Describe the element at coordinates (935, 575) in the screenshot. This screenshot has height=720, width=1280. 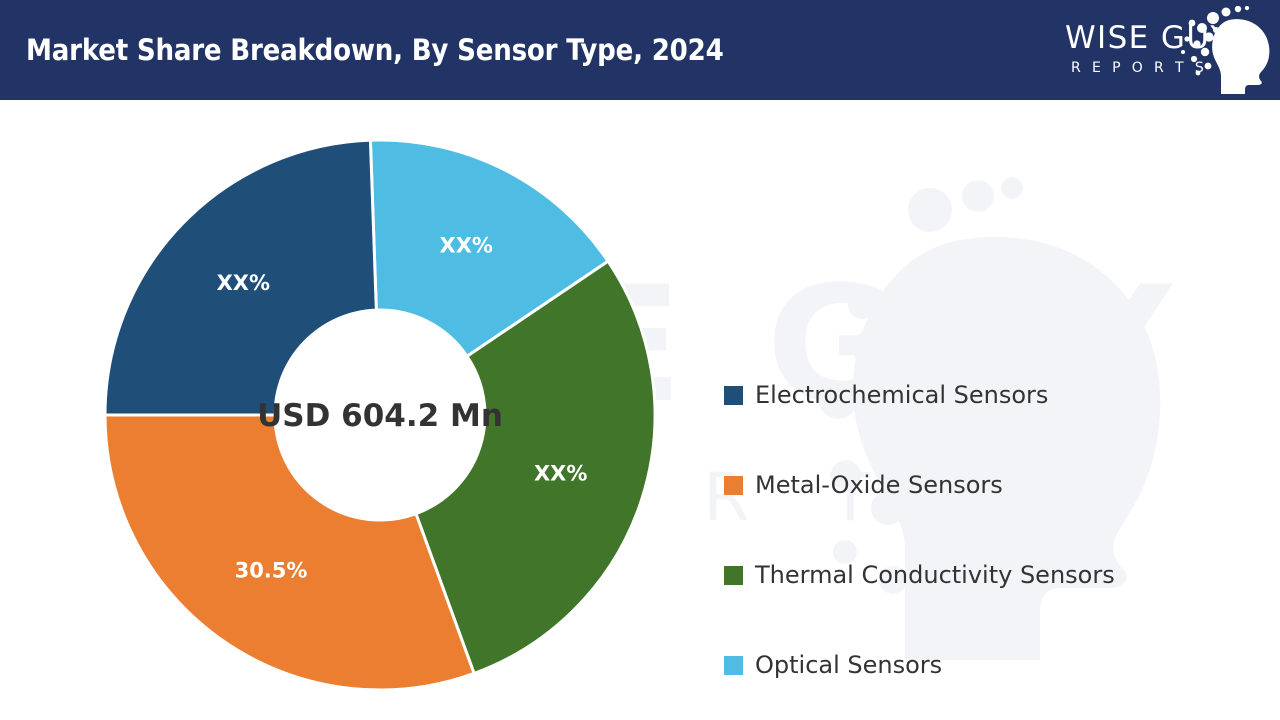
I see `legend-item-label: Thermal Conductivity Sensors` at that location.